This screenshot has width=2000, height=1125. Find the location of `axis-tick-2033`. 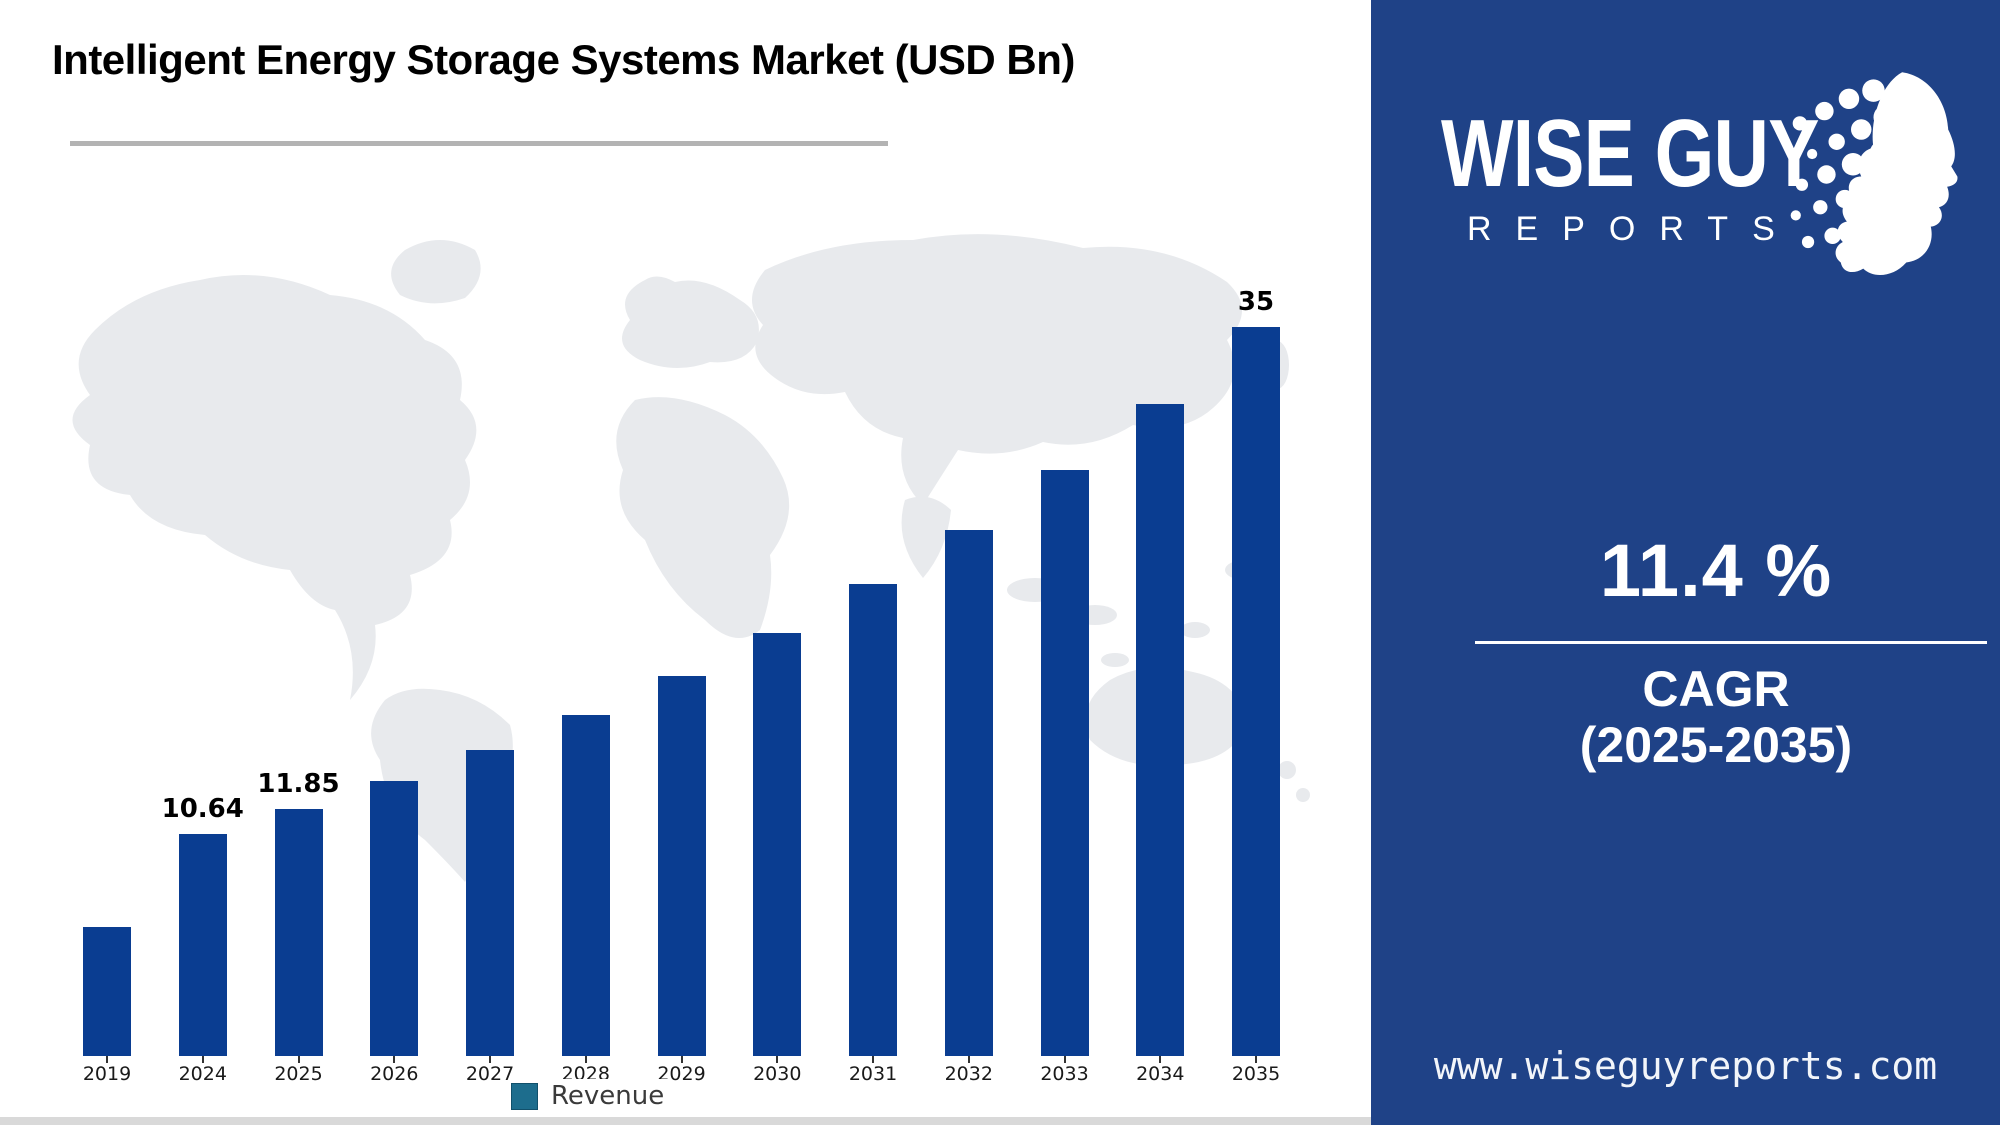

axis-tick-2033 is located at coordinates (1064, 1059).